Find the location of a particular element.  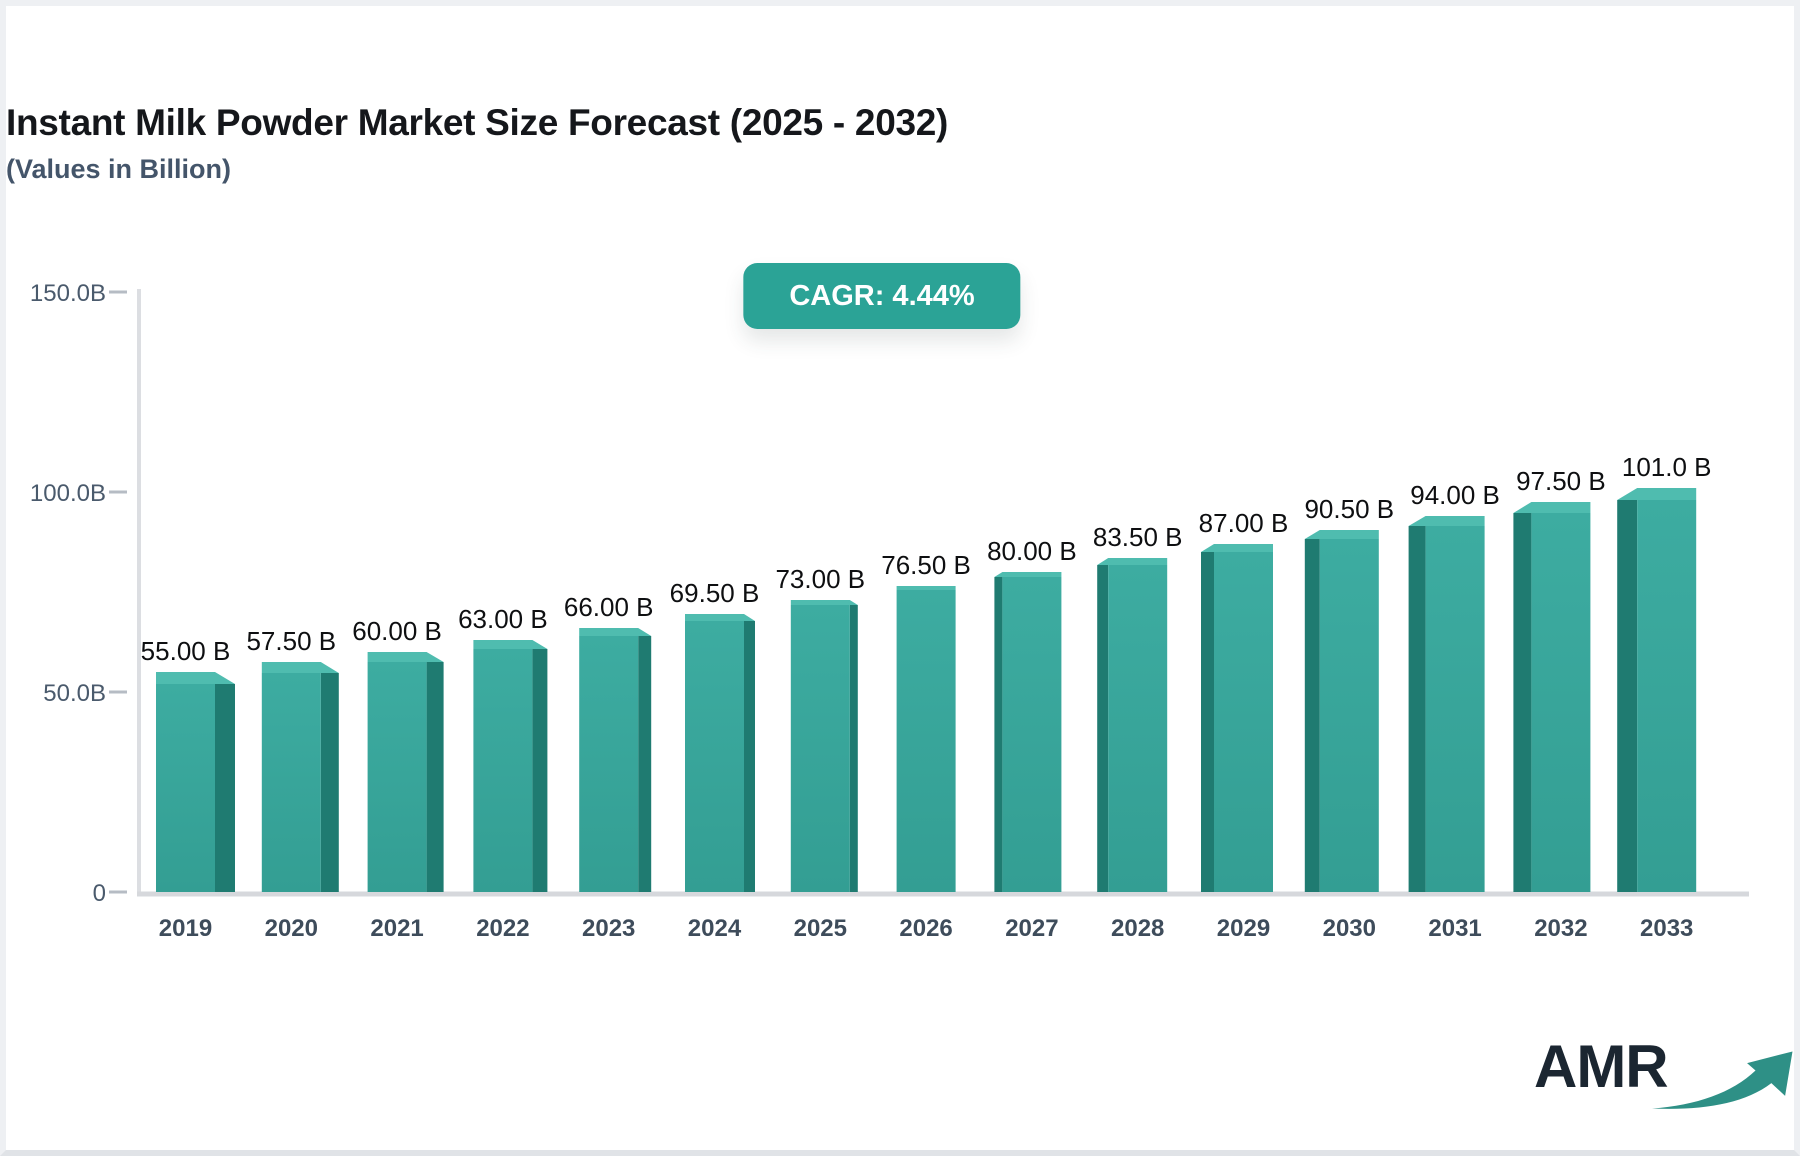

bar-group-2021: 60.00 B 2021 is located at coordinates (398, 779).